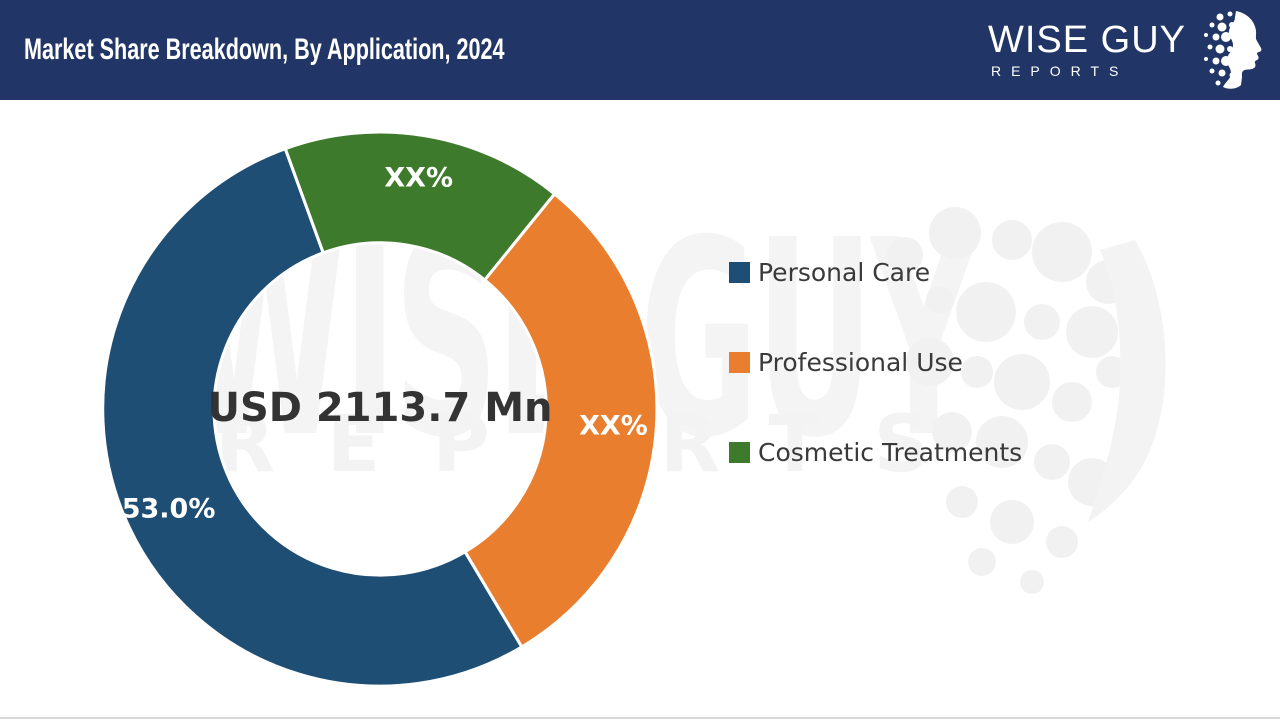  Describe the element at coordinates (168, 509) in the screenshot. I see `slice-label-personal-care: 53.0%` at that location.